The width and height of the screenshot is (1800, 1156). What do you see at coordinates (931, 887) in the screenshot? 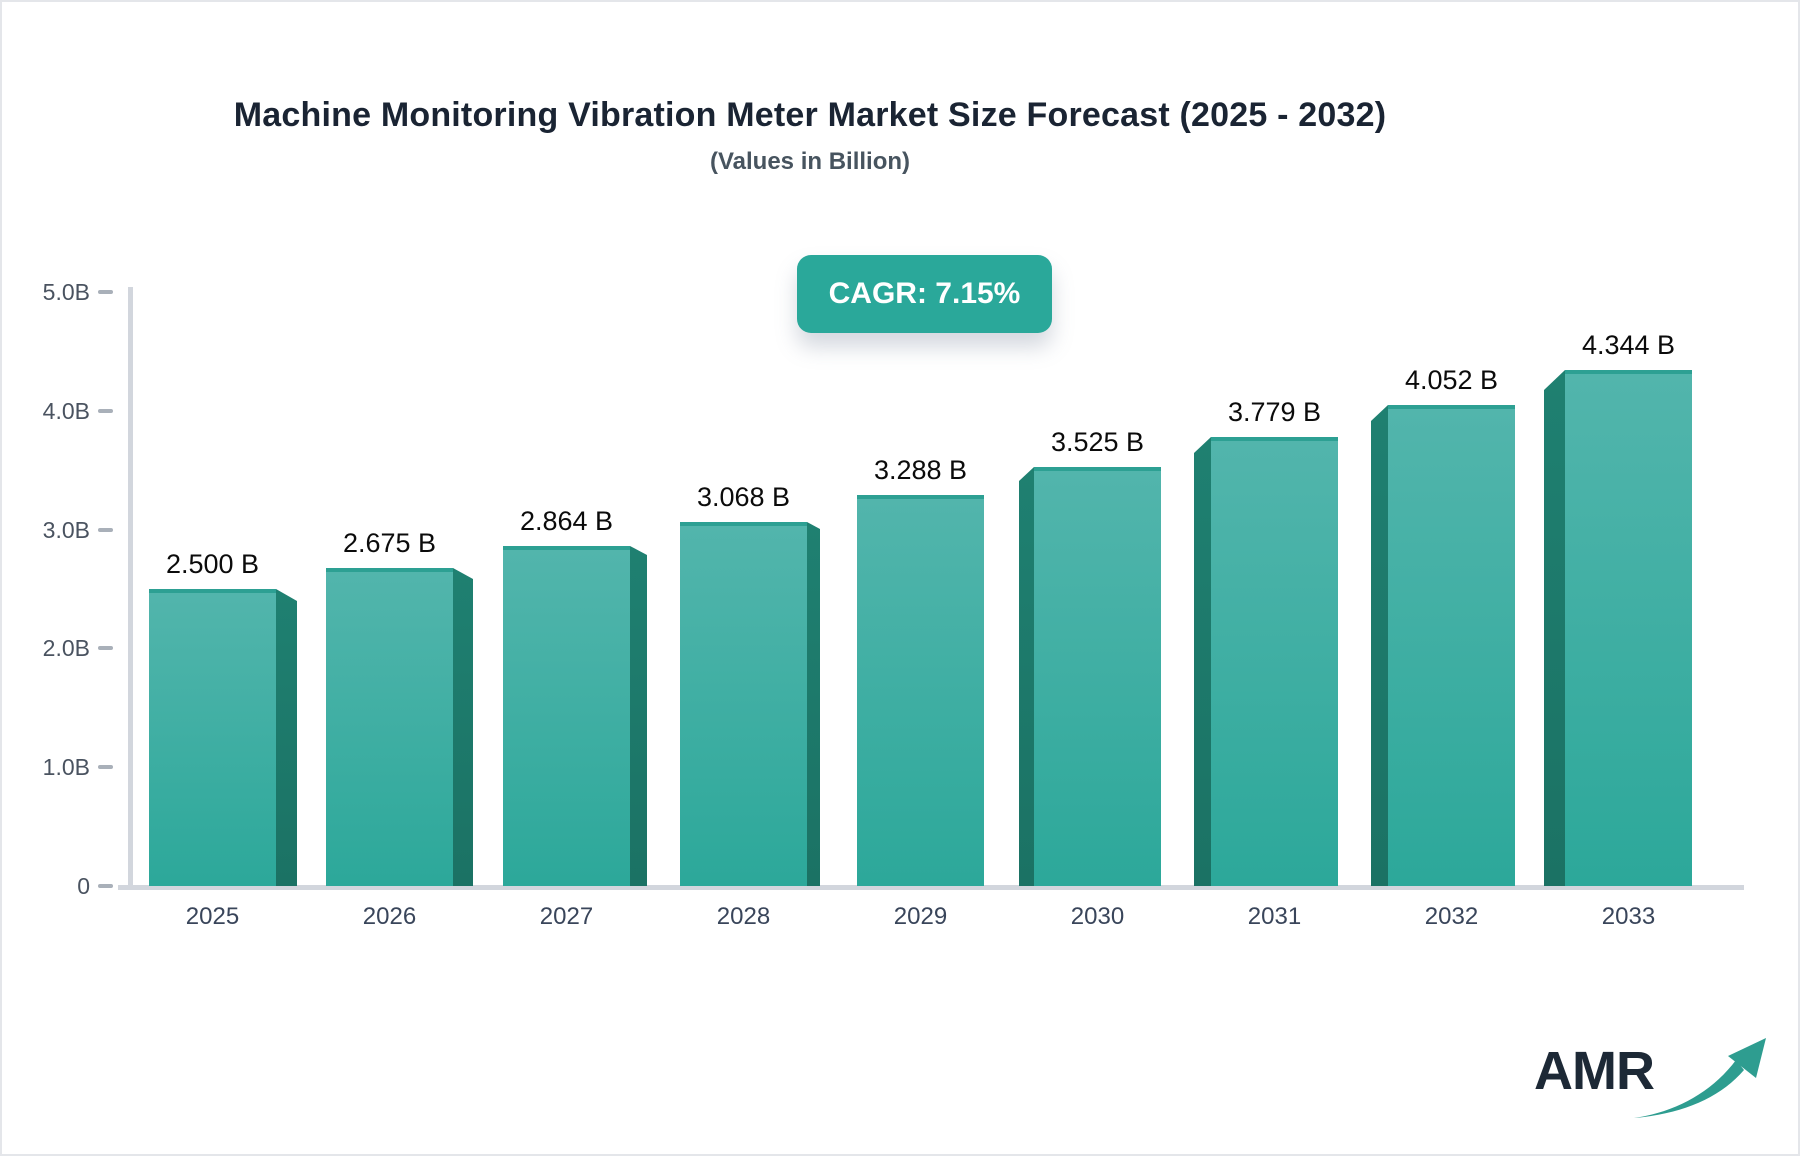
I see `x-axis-line` at bounding box center [931, 887].